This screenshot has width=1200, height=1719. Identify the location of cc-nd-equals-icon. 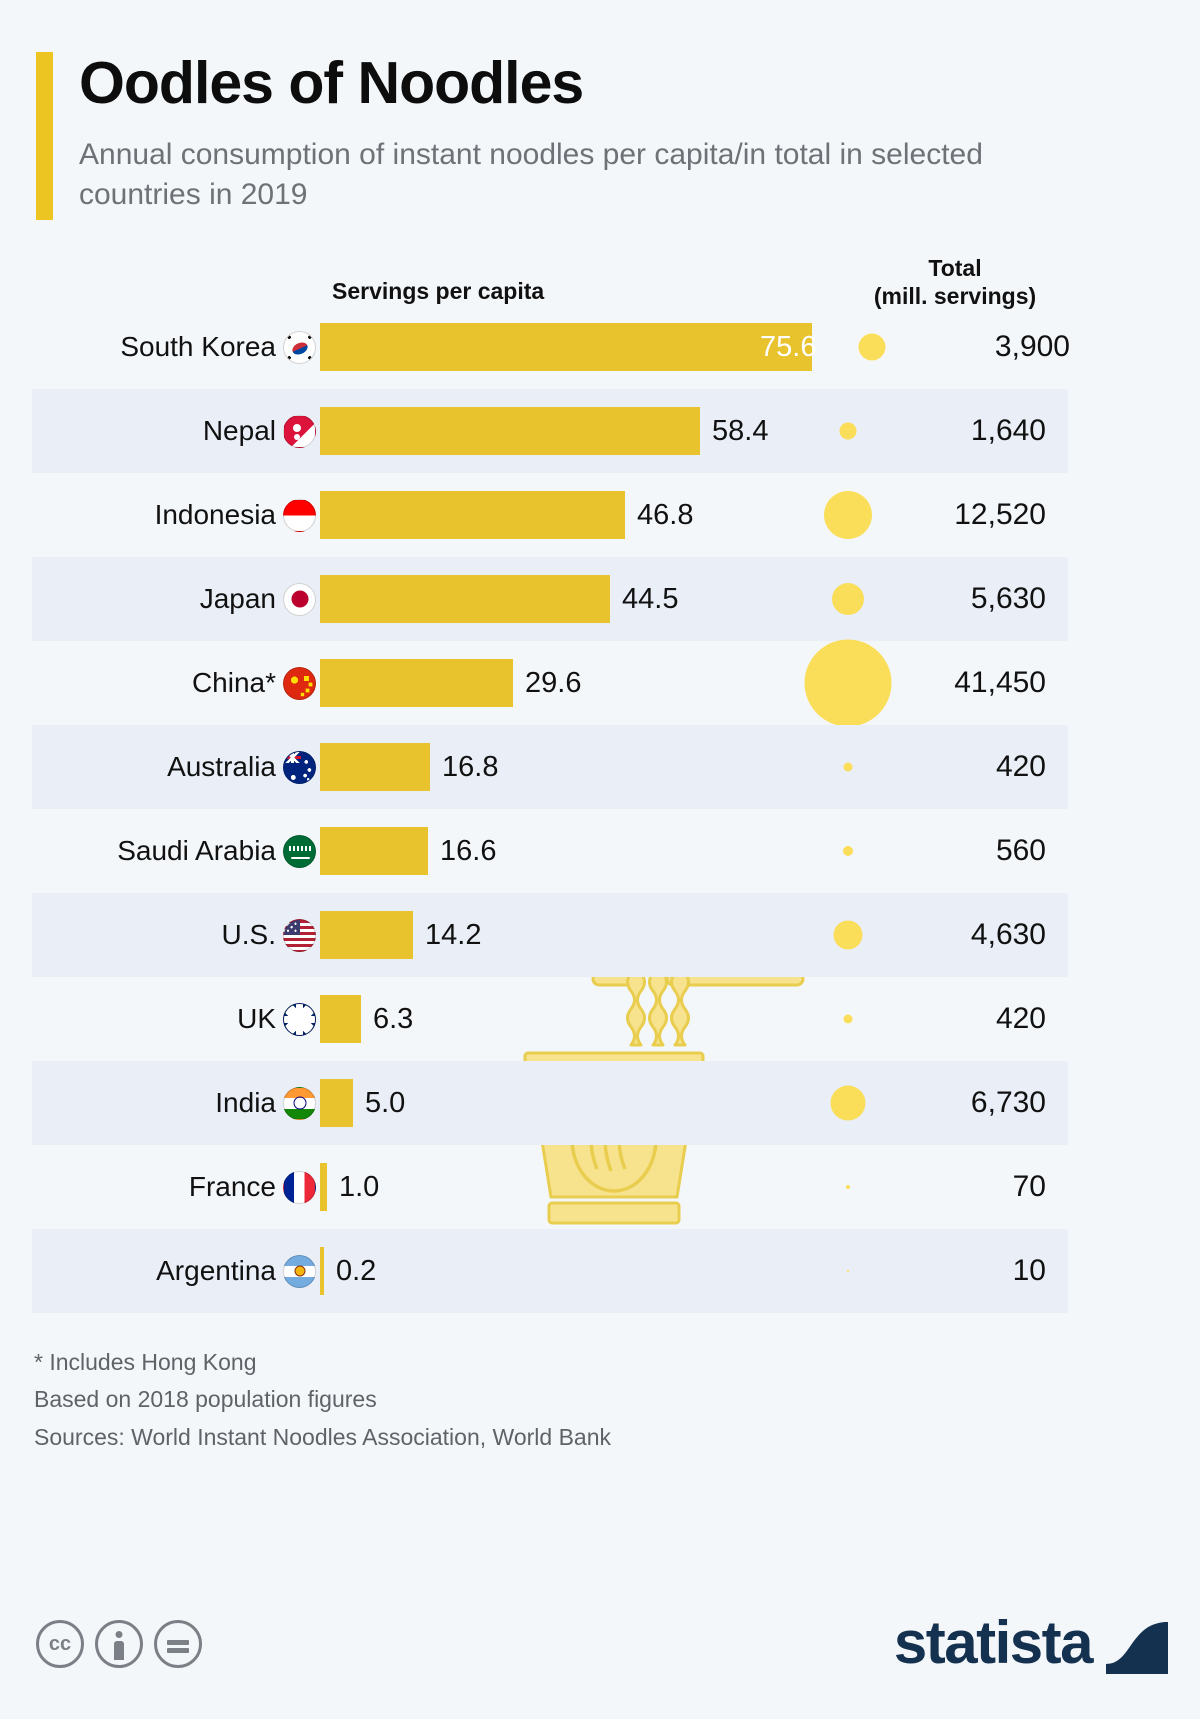
(178, 1644).